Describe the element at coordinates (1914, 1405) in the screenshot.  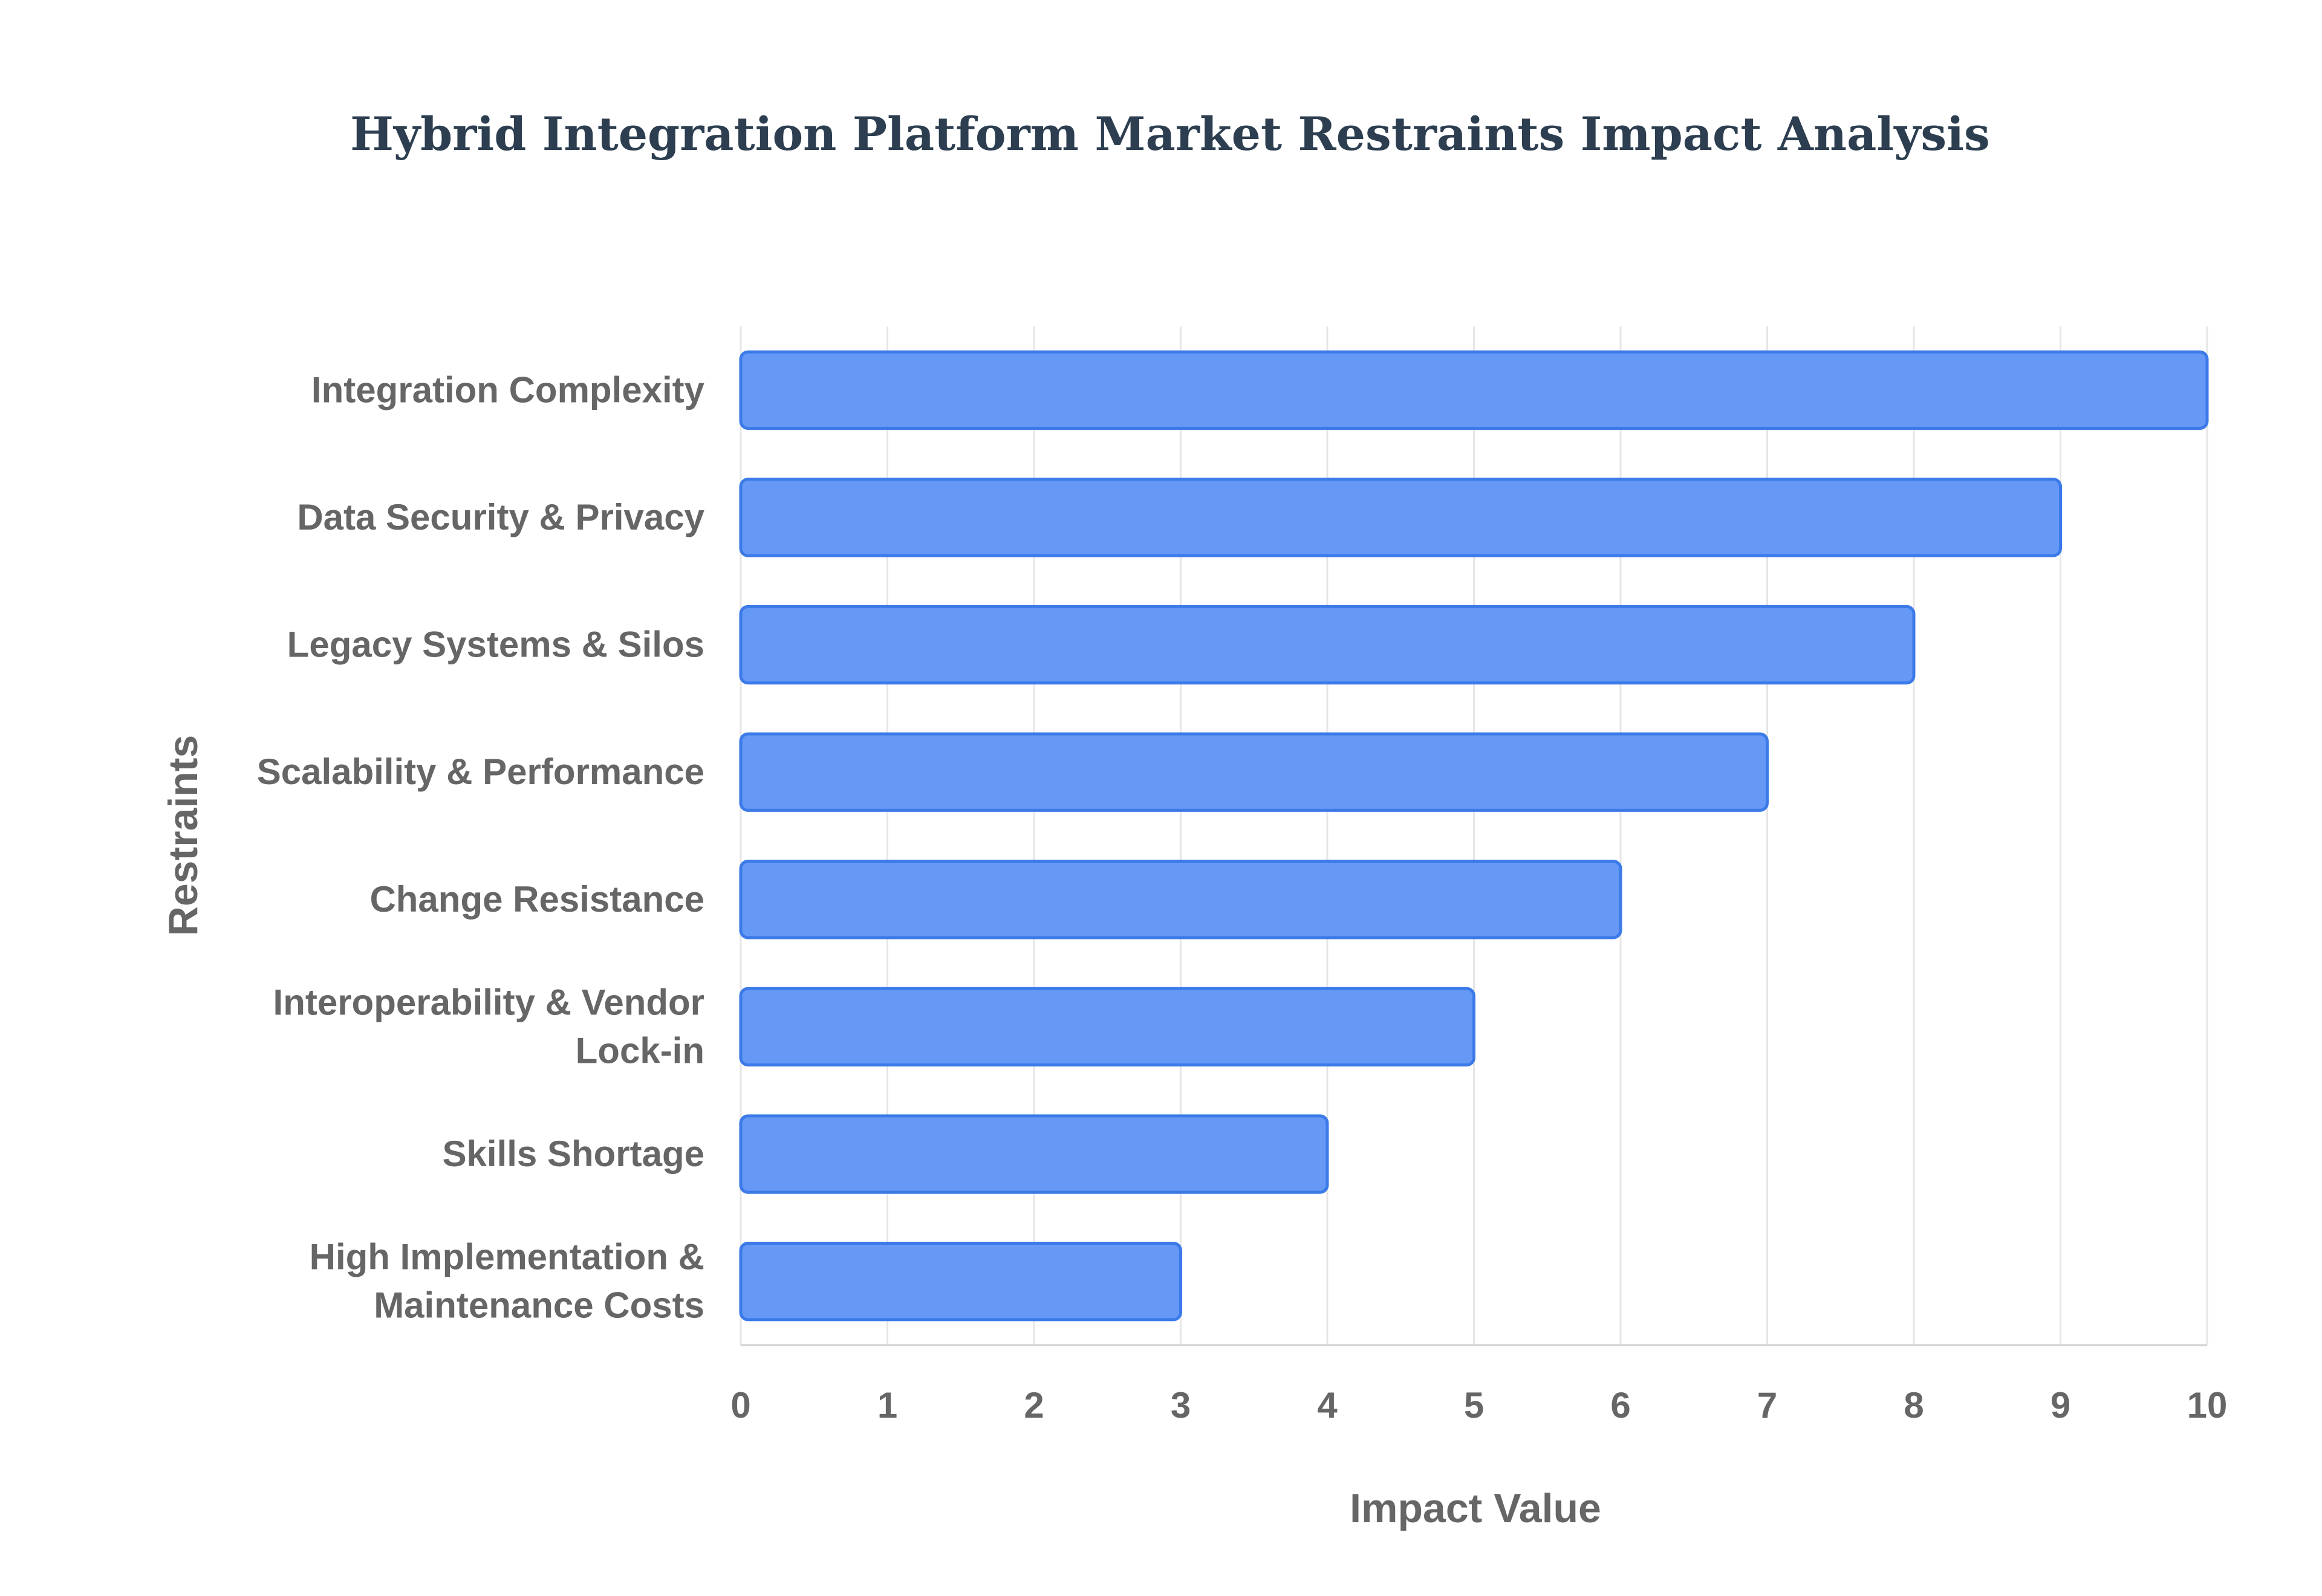
I see `x-tick-label: 8` at that location.